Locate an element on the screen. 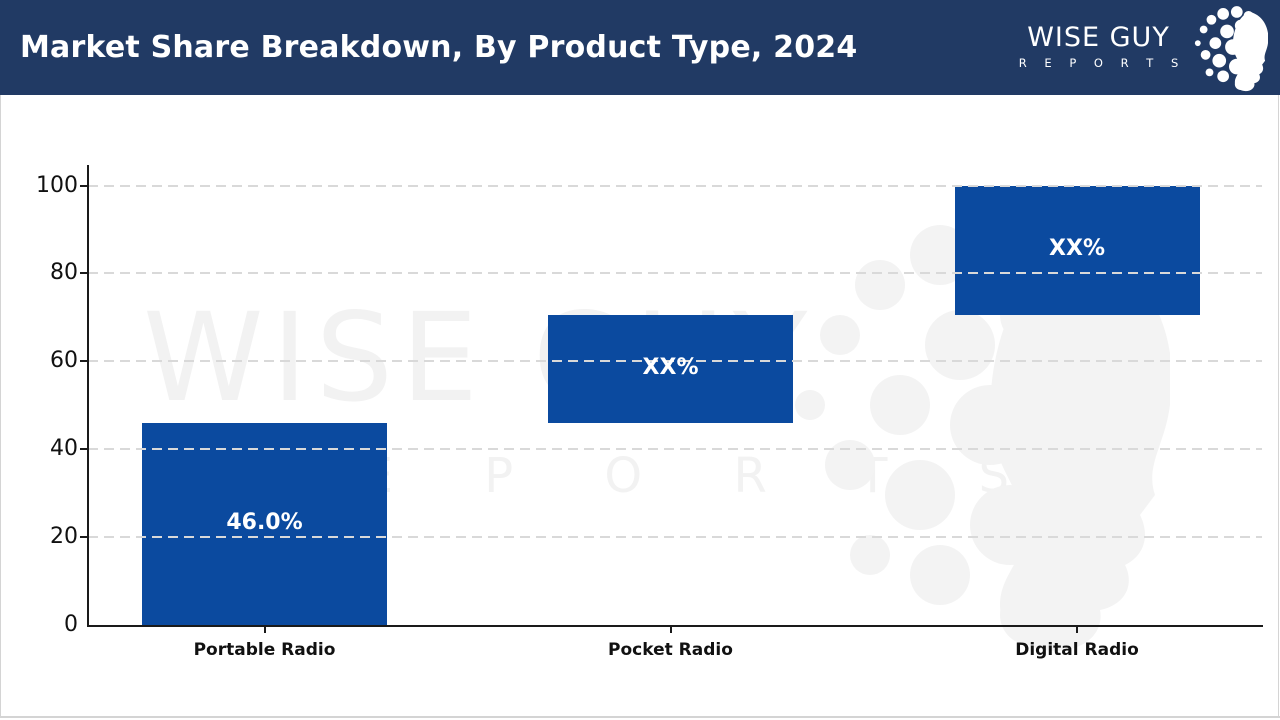 This screenshot has height=720, width=1280. bar-value-label: 46.0% is located at coordinates (264, 522).